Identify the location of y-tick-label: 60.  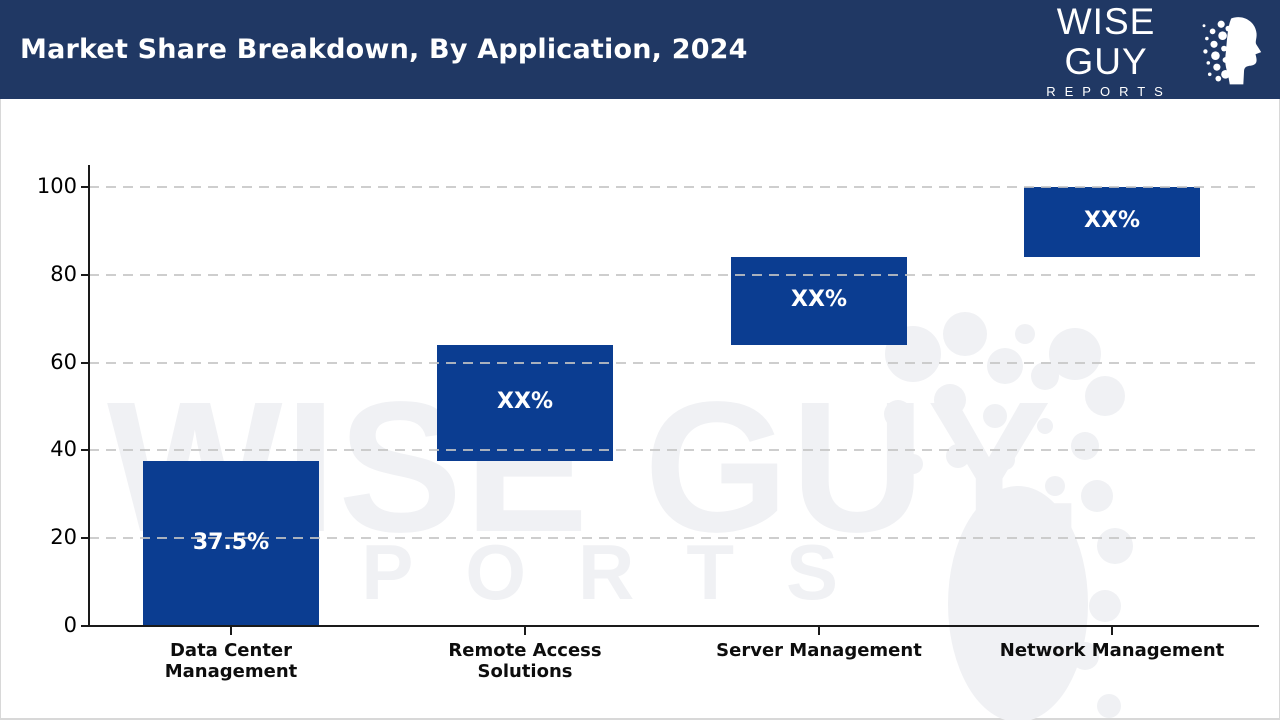
(63, 361).